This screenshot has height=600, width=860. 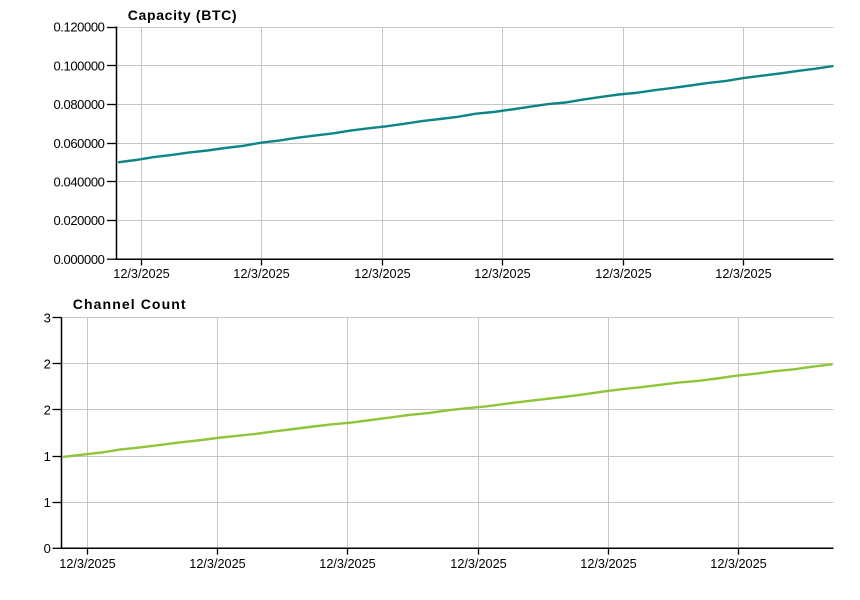 What do you see at coordinates (78, 27) in the screenshot?
I see `svg-text: 0.120000` at bounding box center [78, 27].